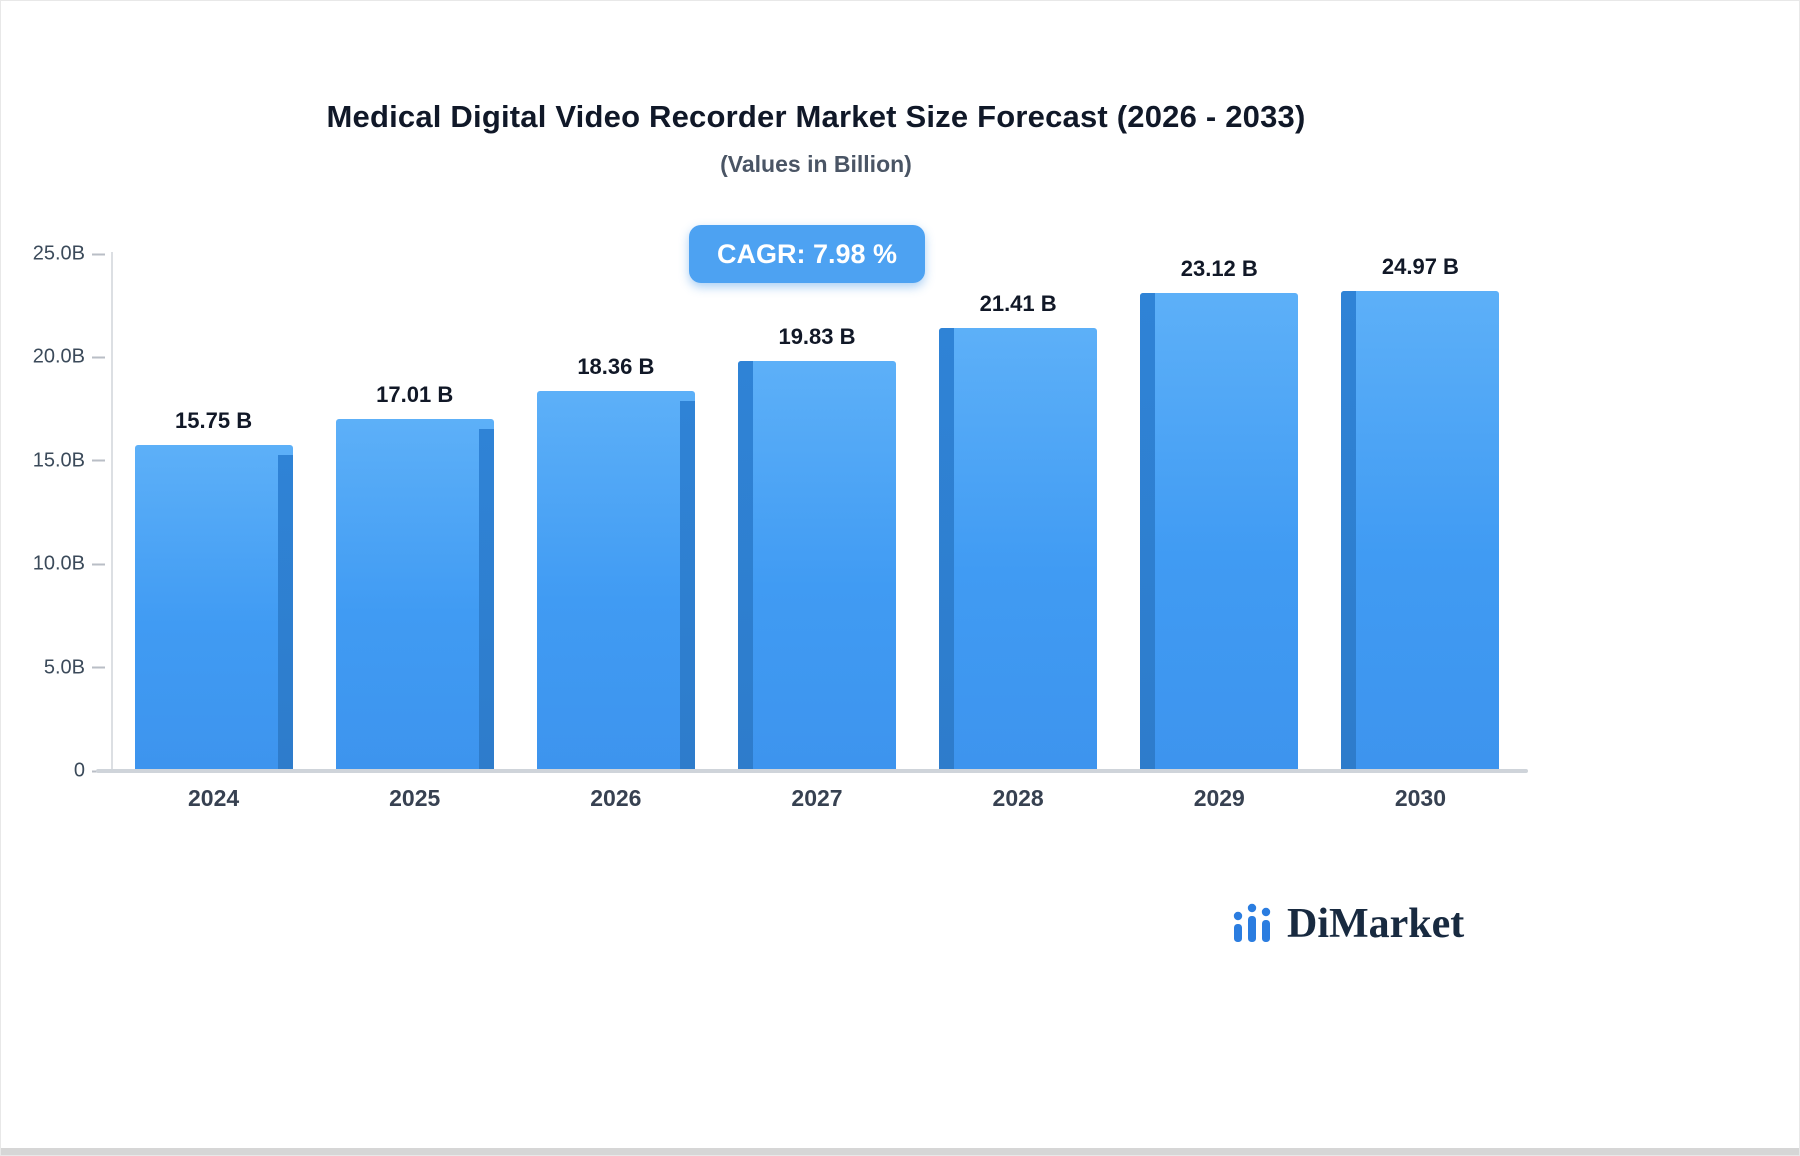 This screenshot has height=1156, width=1800. Describe the element at coordinates (1018, 549) in the screenshot. I see `bar-2028` at that location.